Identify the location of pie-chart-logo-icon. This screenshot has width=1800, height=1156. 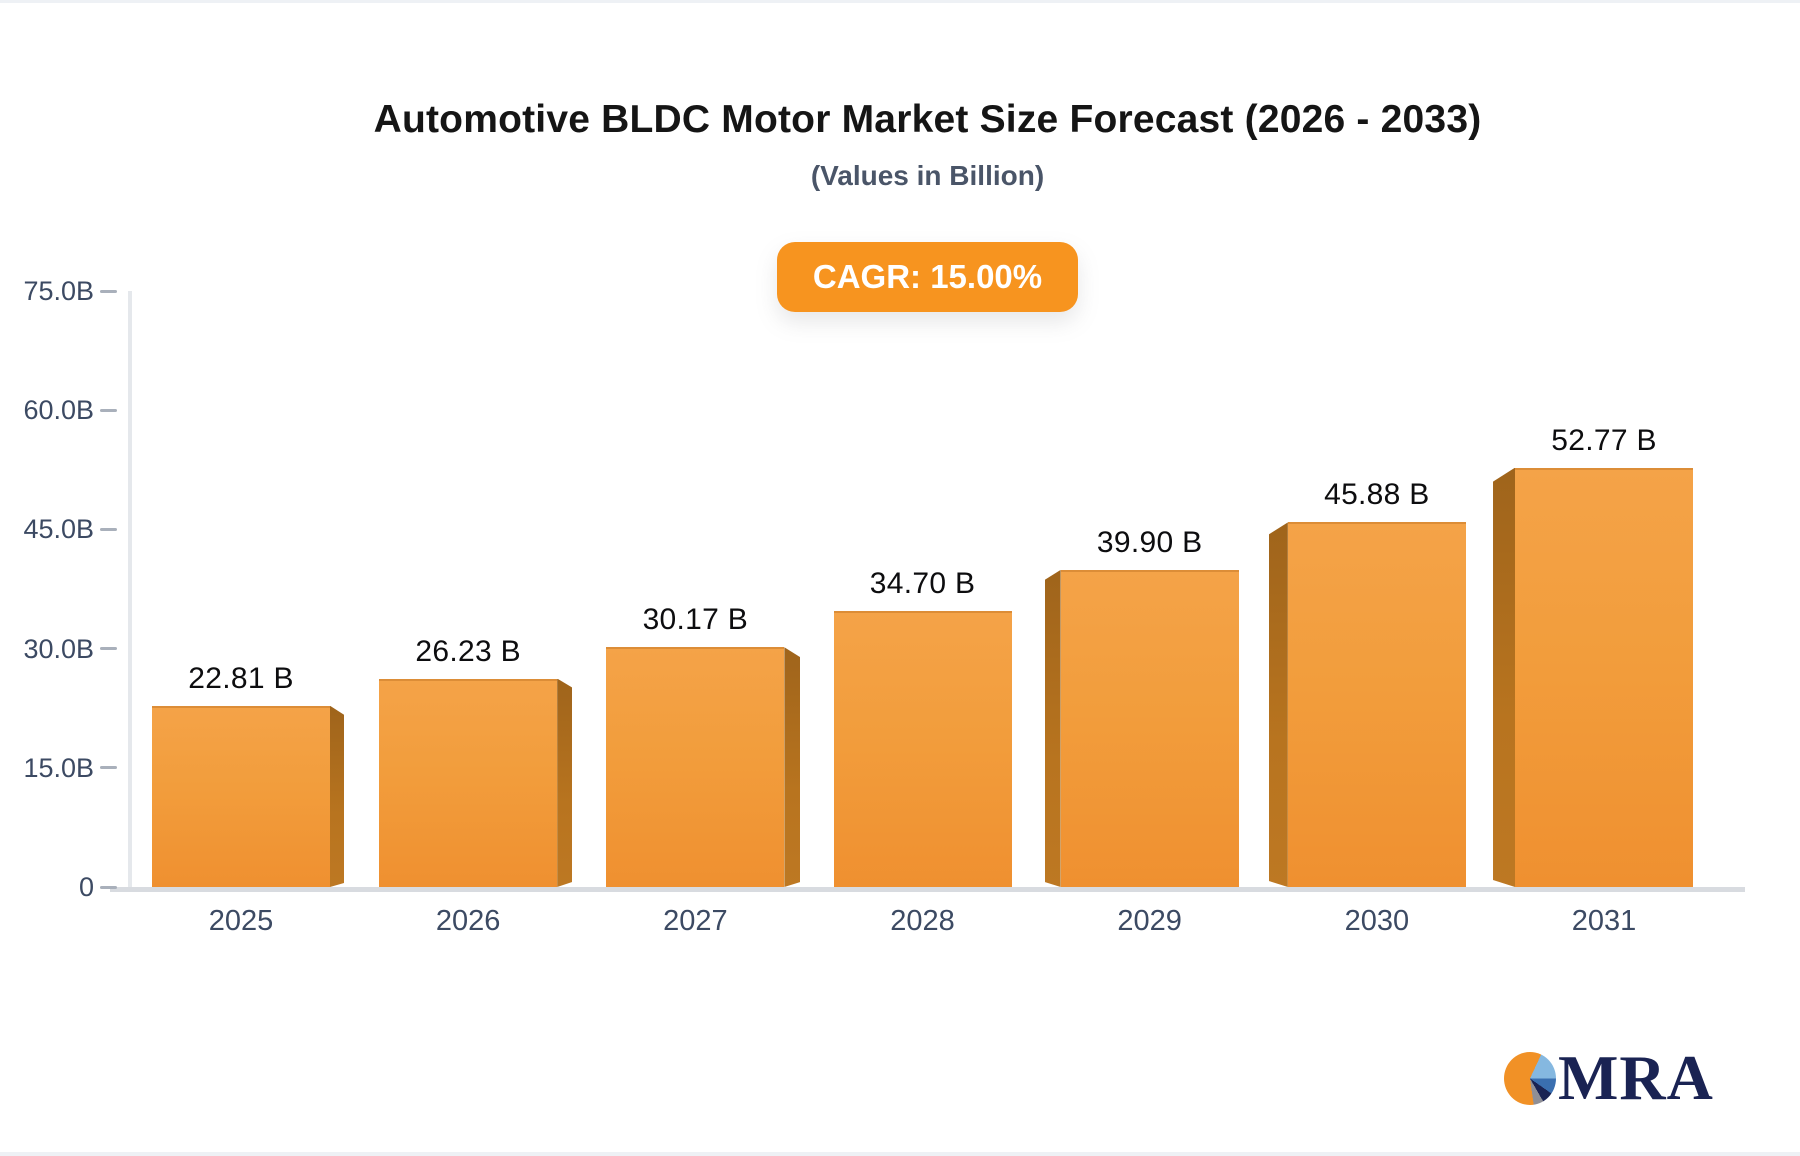
(1530, 1078).